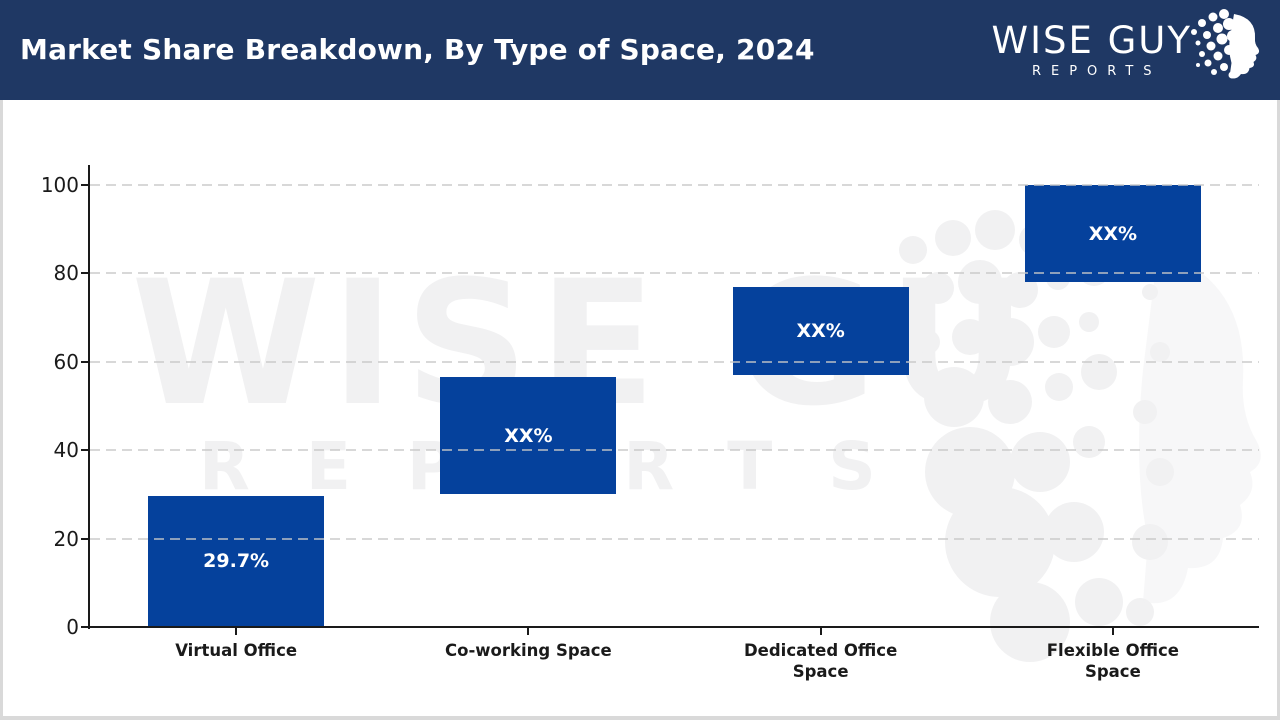 The height and width of the screenshot is (720, 1280). What do you see at coordinates (59, 185) in the screenshot?
I see `y-axis-tick-label: 100` at bounding box center [59, 185].